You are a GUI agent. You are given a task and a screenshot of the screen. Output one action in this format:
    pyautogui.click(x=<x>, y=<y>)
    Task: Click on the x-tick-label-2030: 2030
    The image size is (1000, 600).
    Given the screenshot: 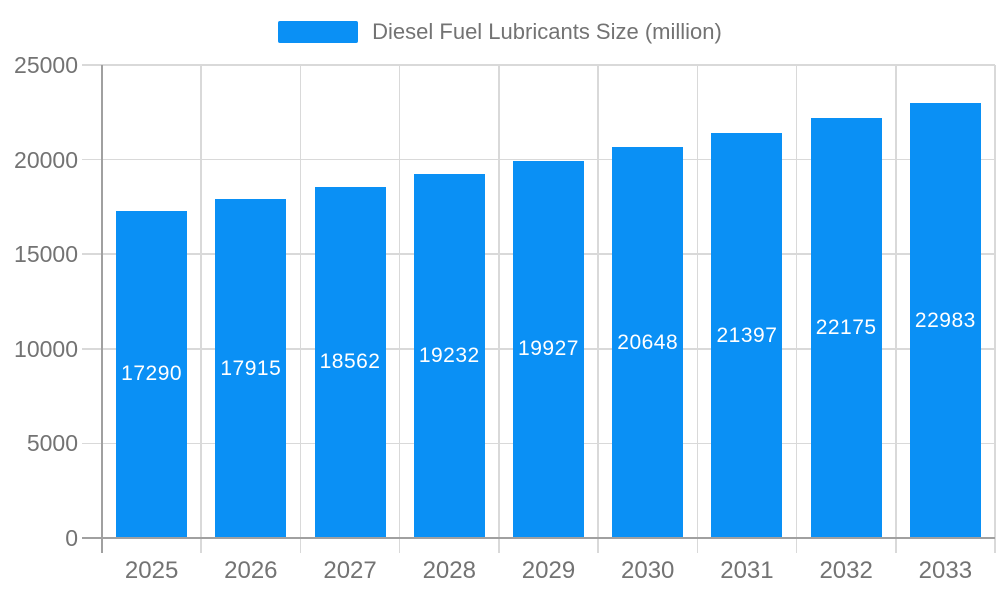 What is the action you would take?
    pyautogui.click(x=648, y=570)
    